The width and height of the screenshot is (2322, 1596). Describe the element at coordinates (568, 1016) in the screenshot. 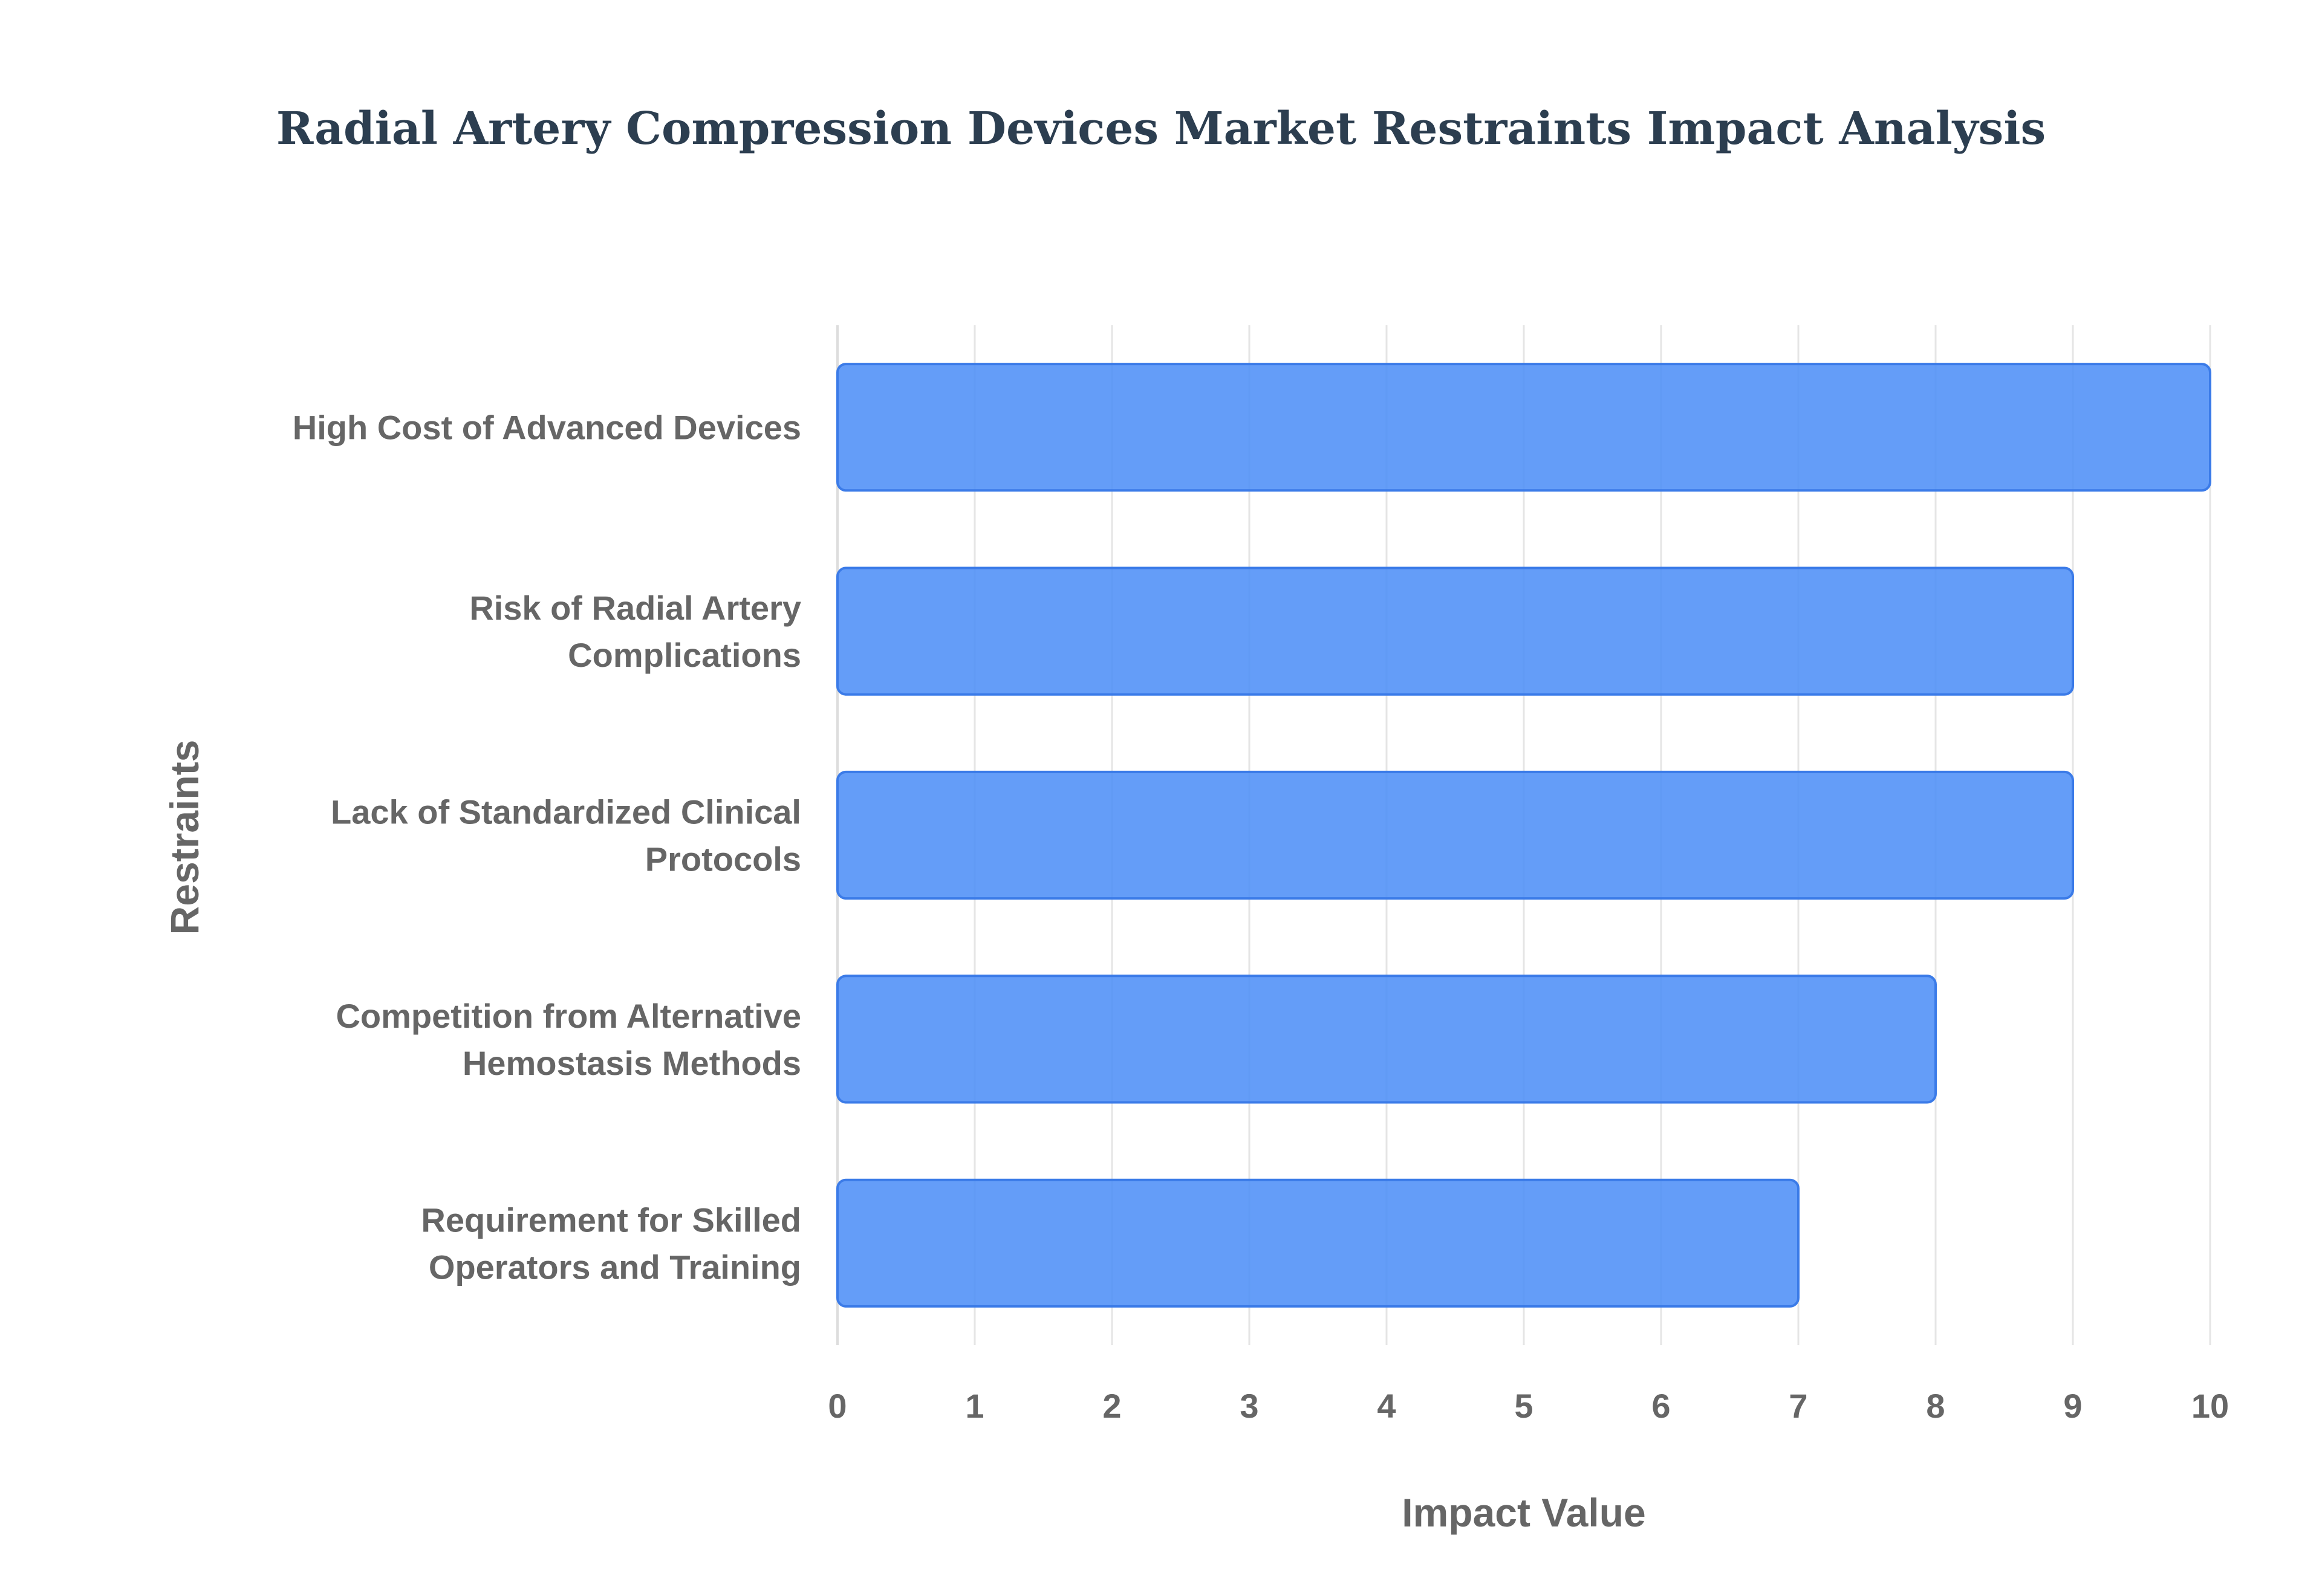

I see `category-label-line: Competition from Alternative` at that location.